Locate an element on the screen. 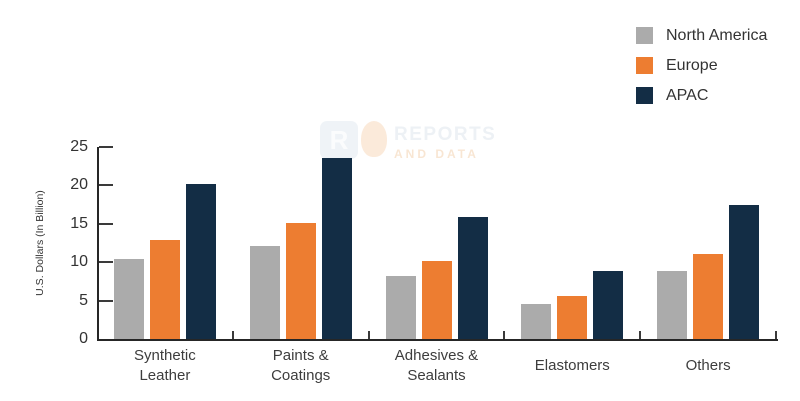  x-category-label: Others is located at coordinates (708, 365).